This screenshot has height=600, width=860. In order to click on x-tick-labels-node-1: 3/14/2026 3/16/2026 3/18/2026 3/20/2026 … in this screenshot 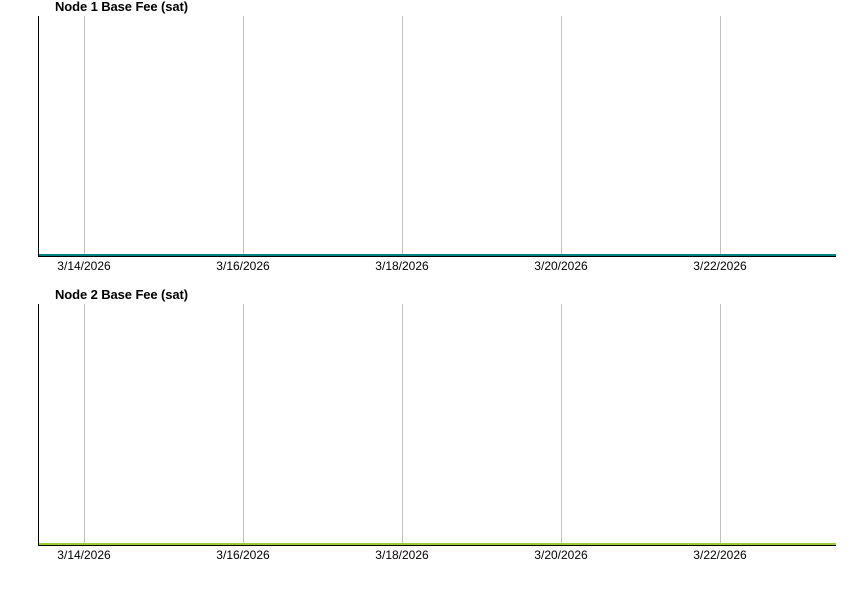, I will do `click(437, 267)`.